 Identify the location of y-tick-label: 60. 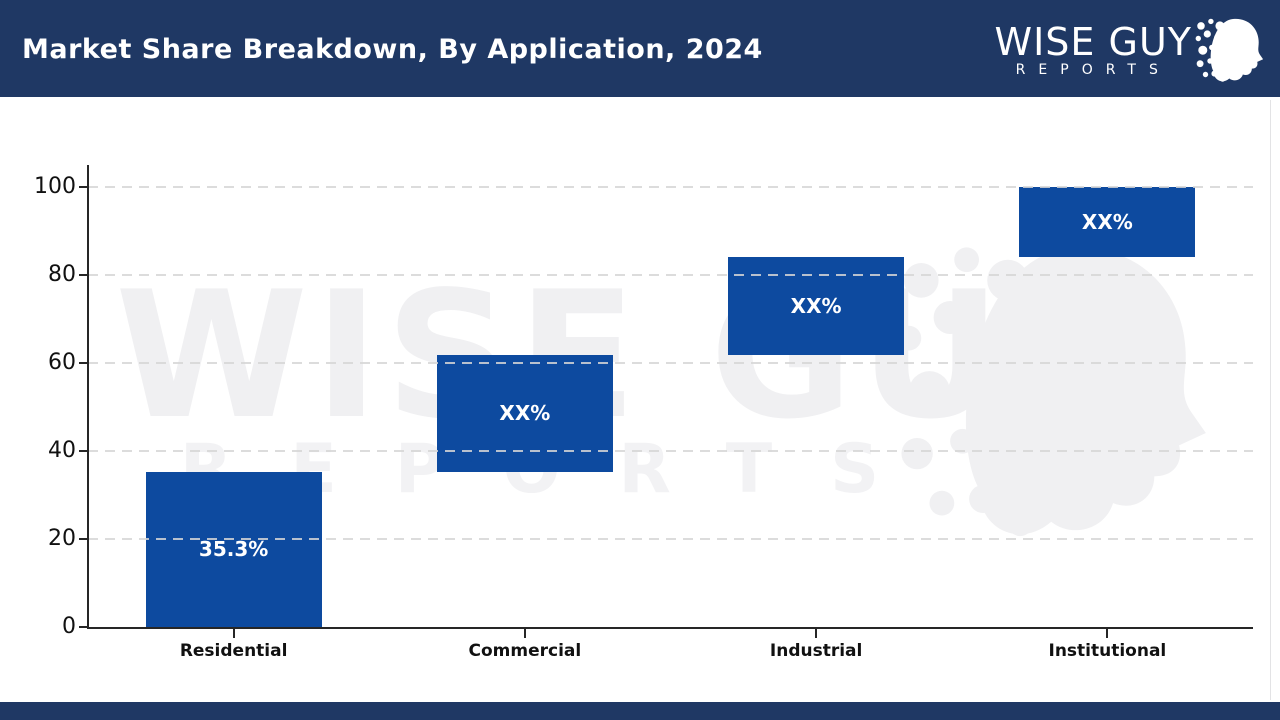
(62, 362).